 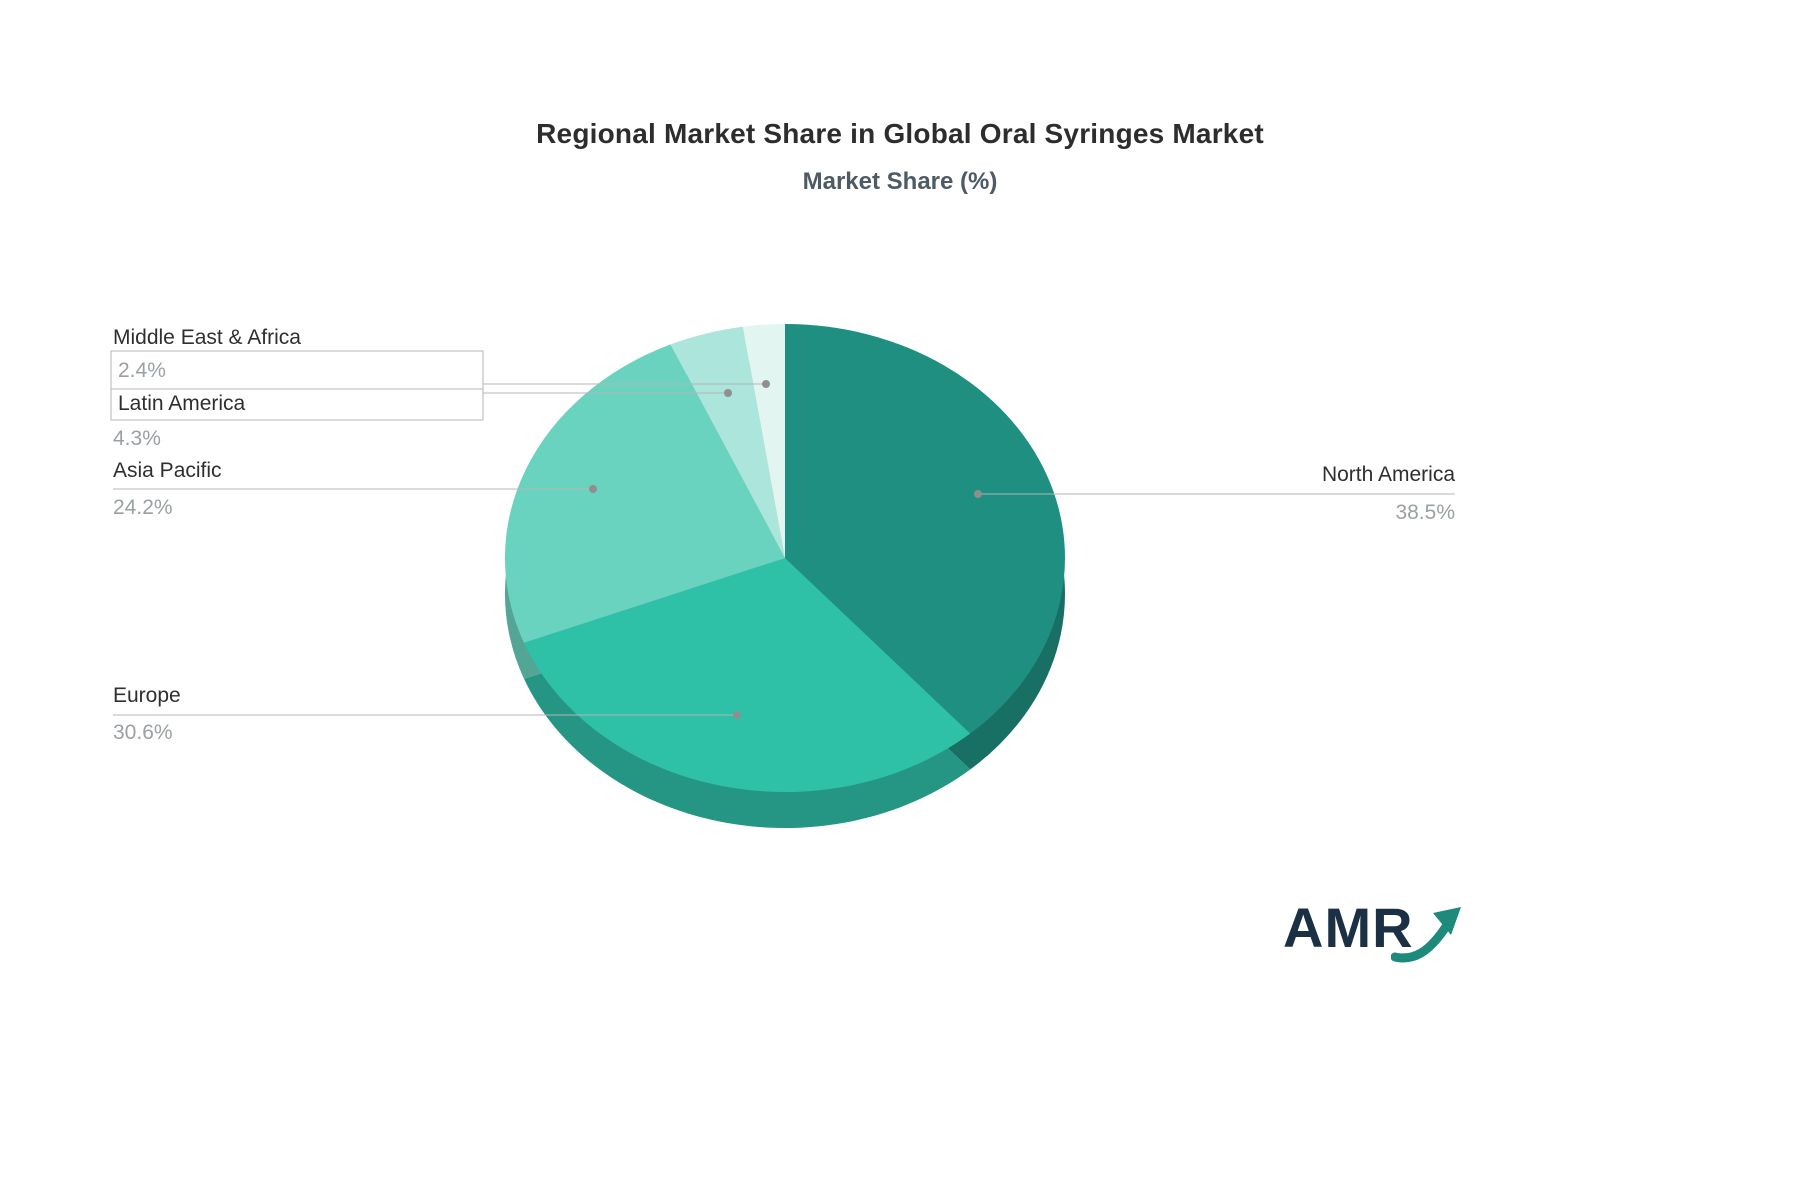 What do you see at coordinates (207, 337) in the screenshot?
I see `slice-label-middle-east-africa: Middle East & Africa` at bounding box center [207, 337].